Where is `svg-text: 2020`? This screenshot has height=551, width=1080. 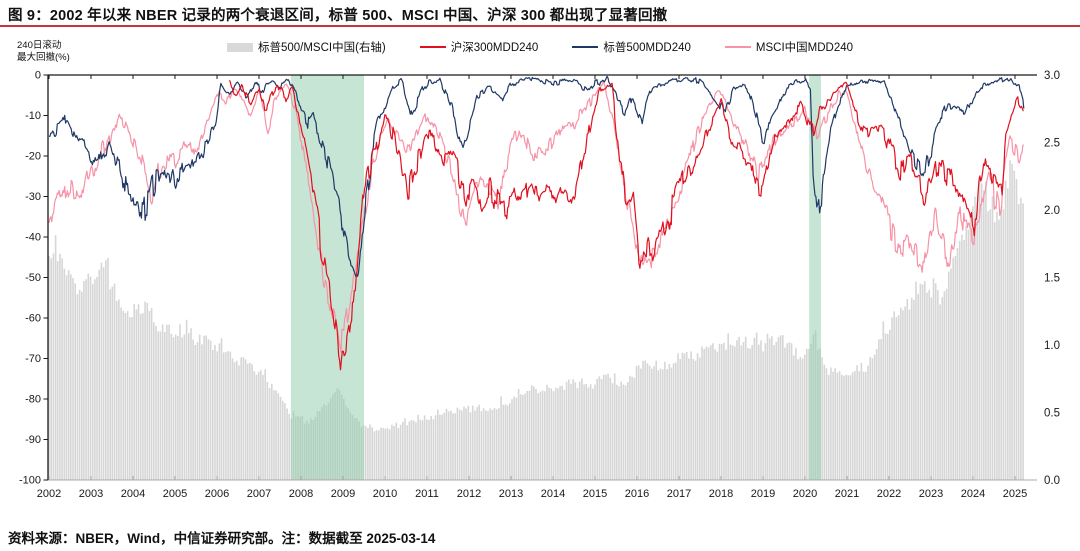 svg-text: 2020 is located at coordinates (805, 494).